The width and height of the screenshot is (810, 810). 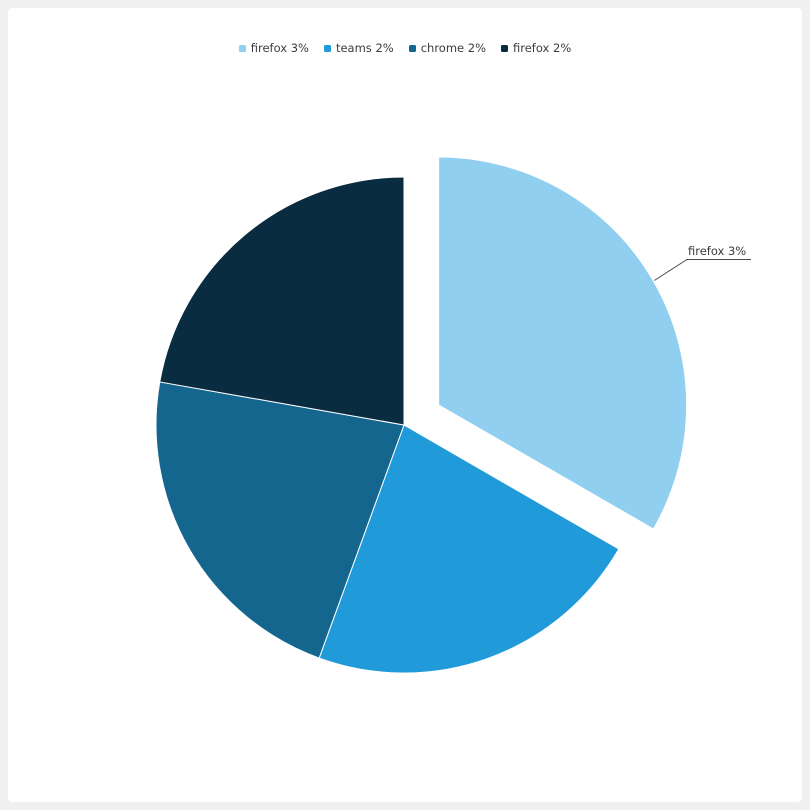 I want to click on legend-label: teams 2%, so click(x=364, y=48).